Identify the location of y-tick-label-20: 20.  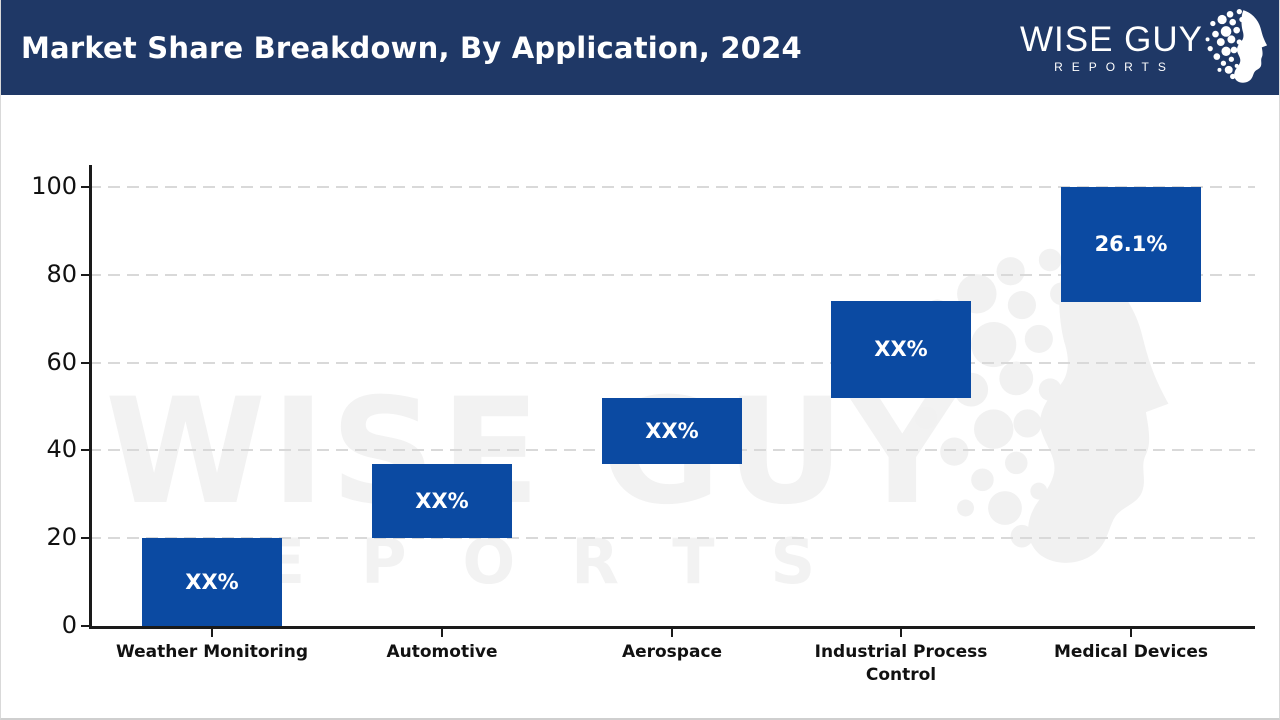
(61, 537).